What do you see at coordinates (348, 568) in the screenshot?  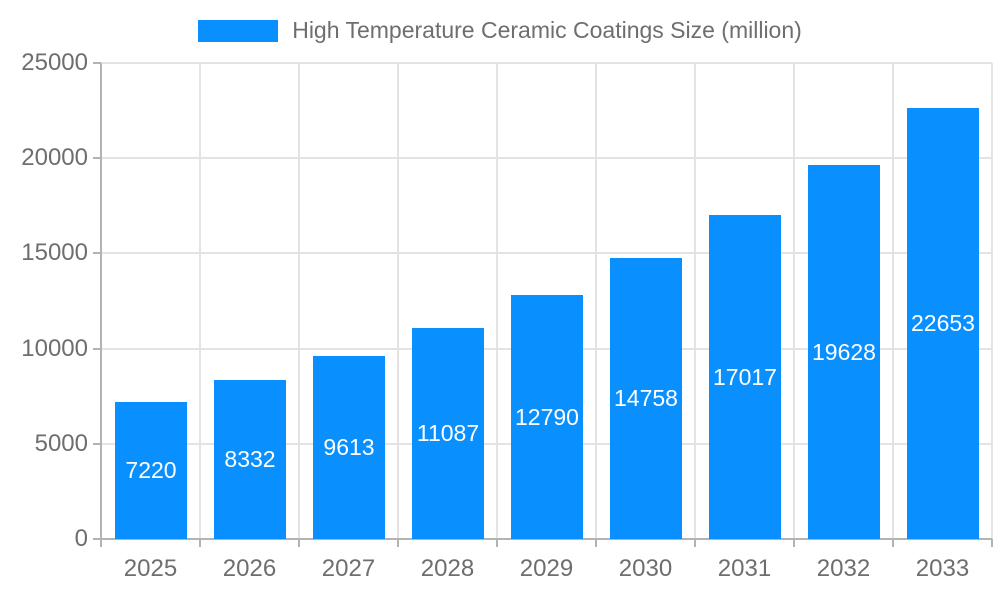 I see `x-tick-label: 2027` at bounding box center [348, 568].